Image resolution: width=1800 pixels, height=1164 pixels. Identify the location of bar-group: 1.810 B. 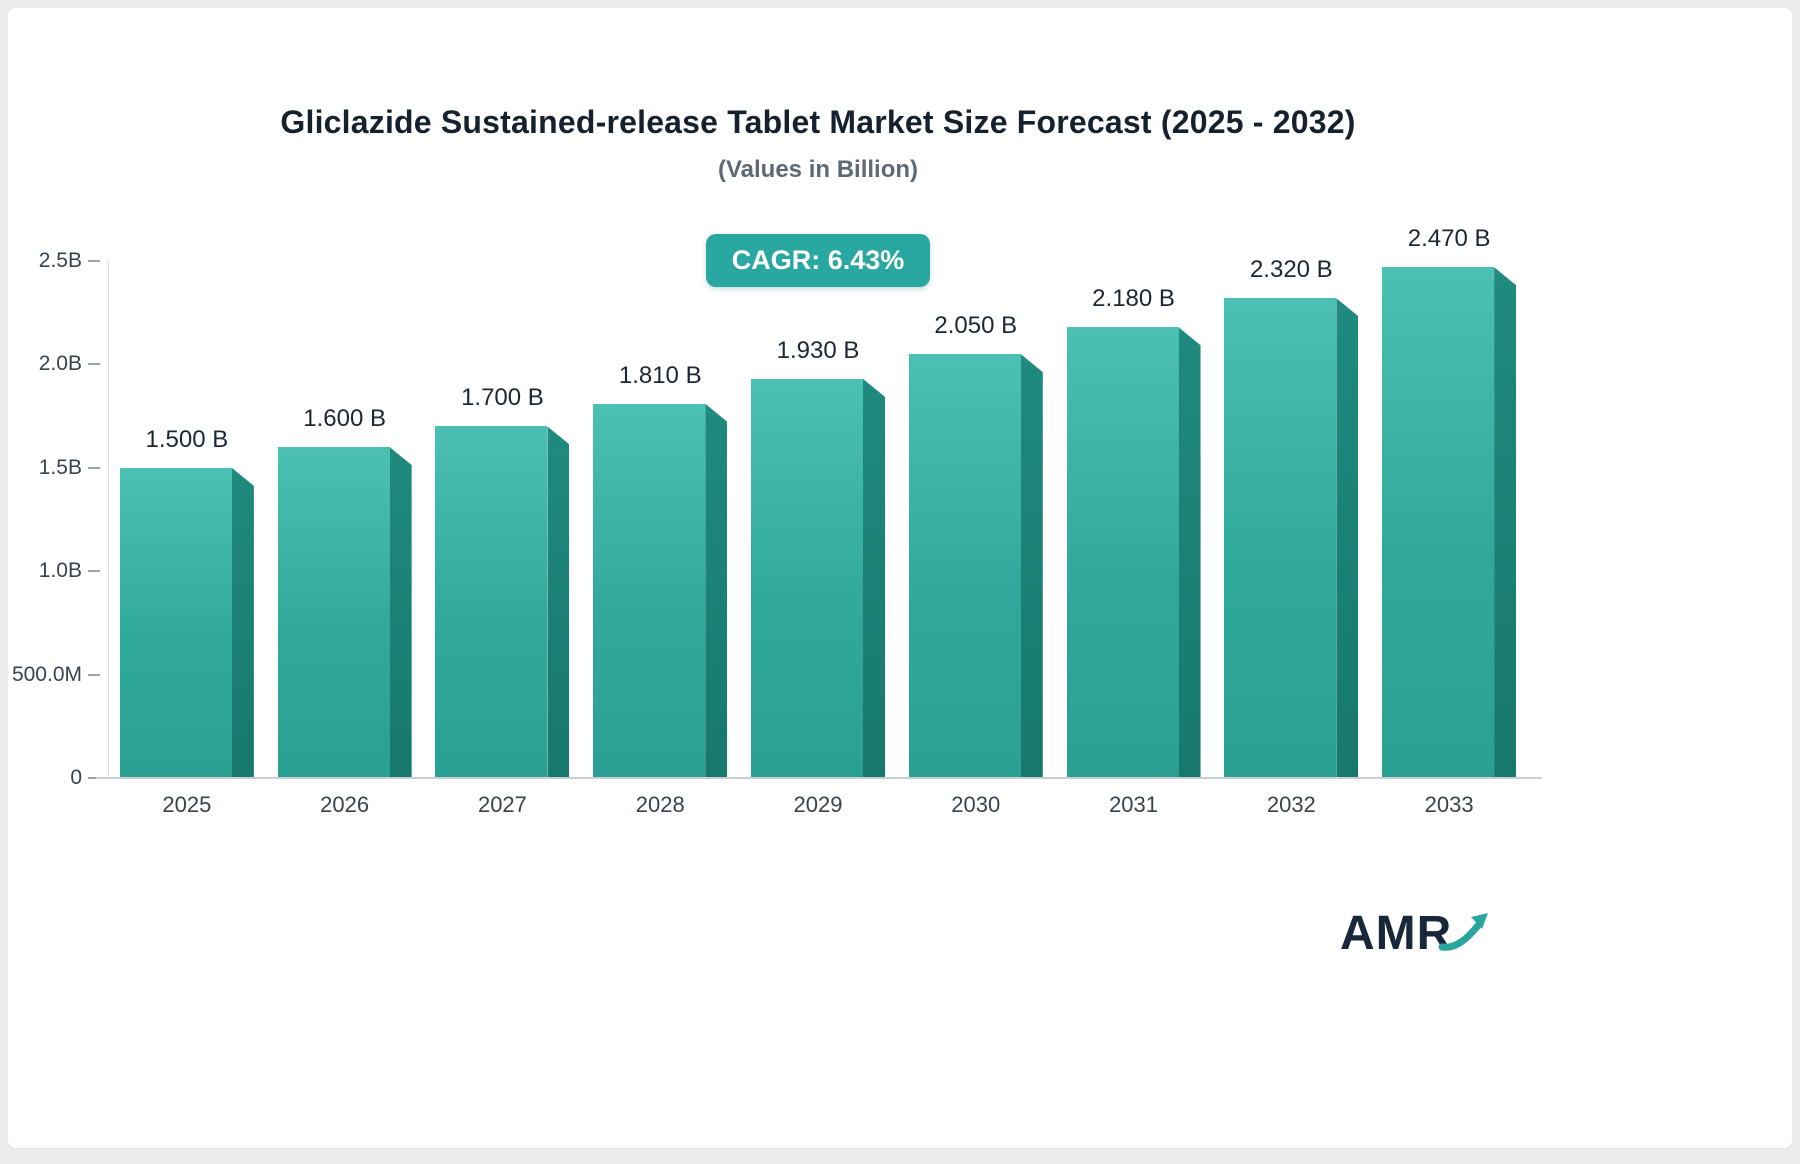
(660, 519).